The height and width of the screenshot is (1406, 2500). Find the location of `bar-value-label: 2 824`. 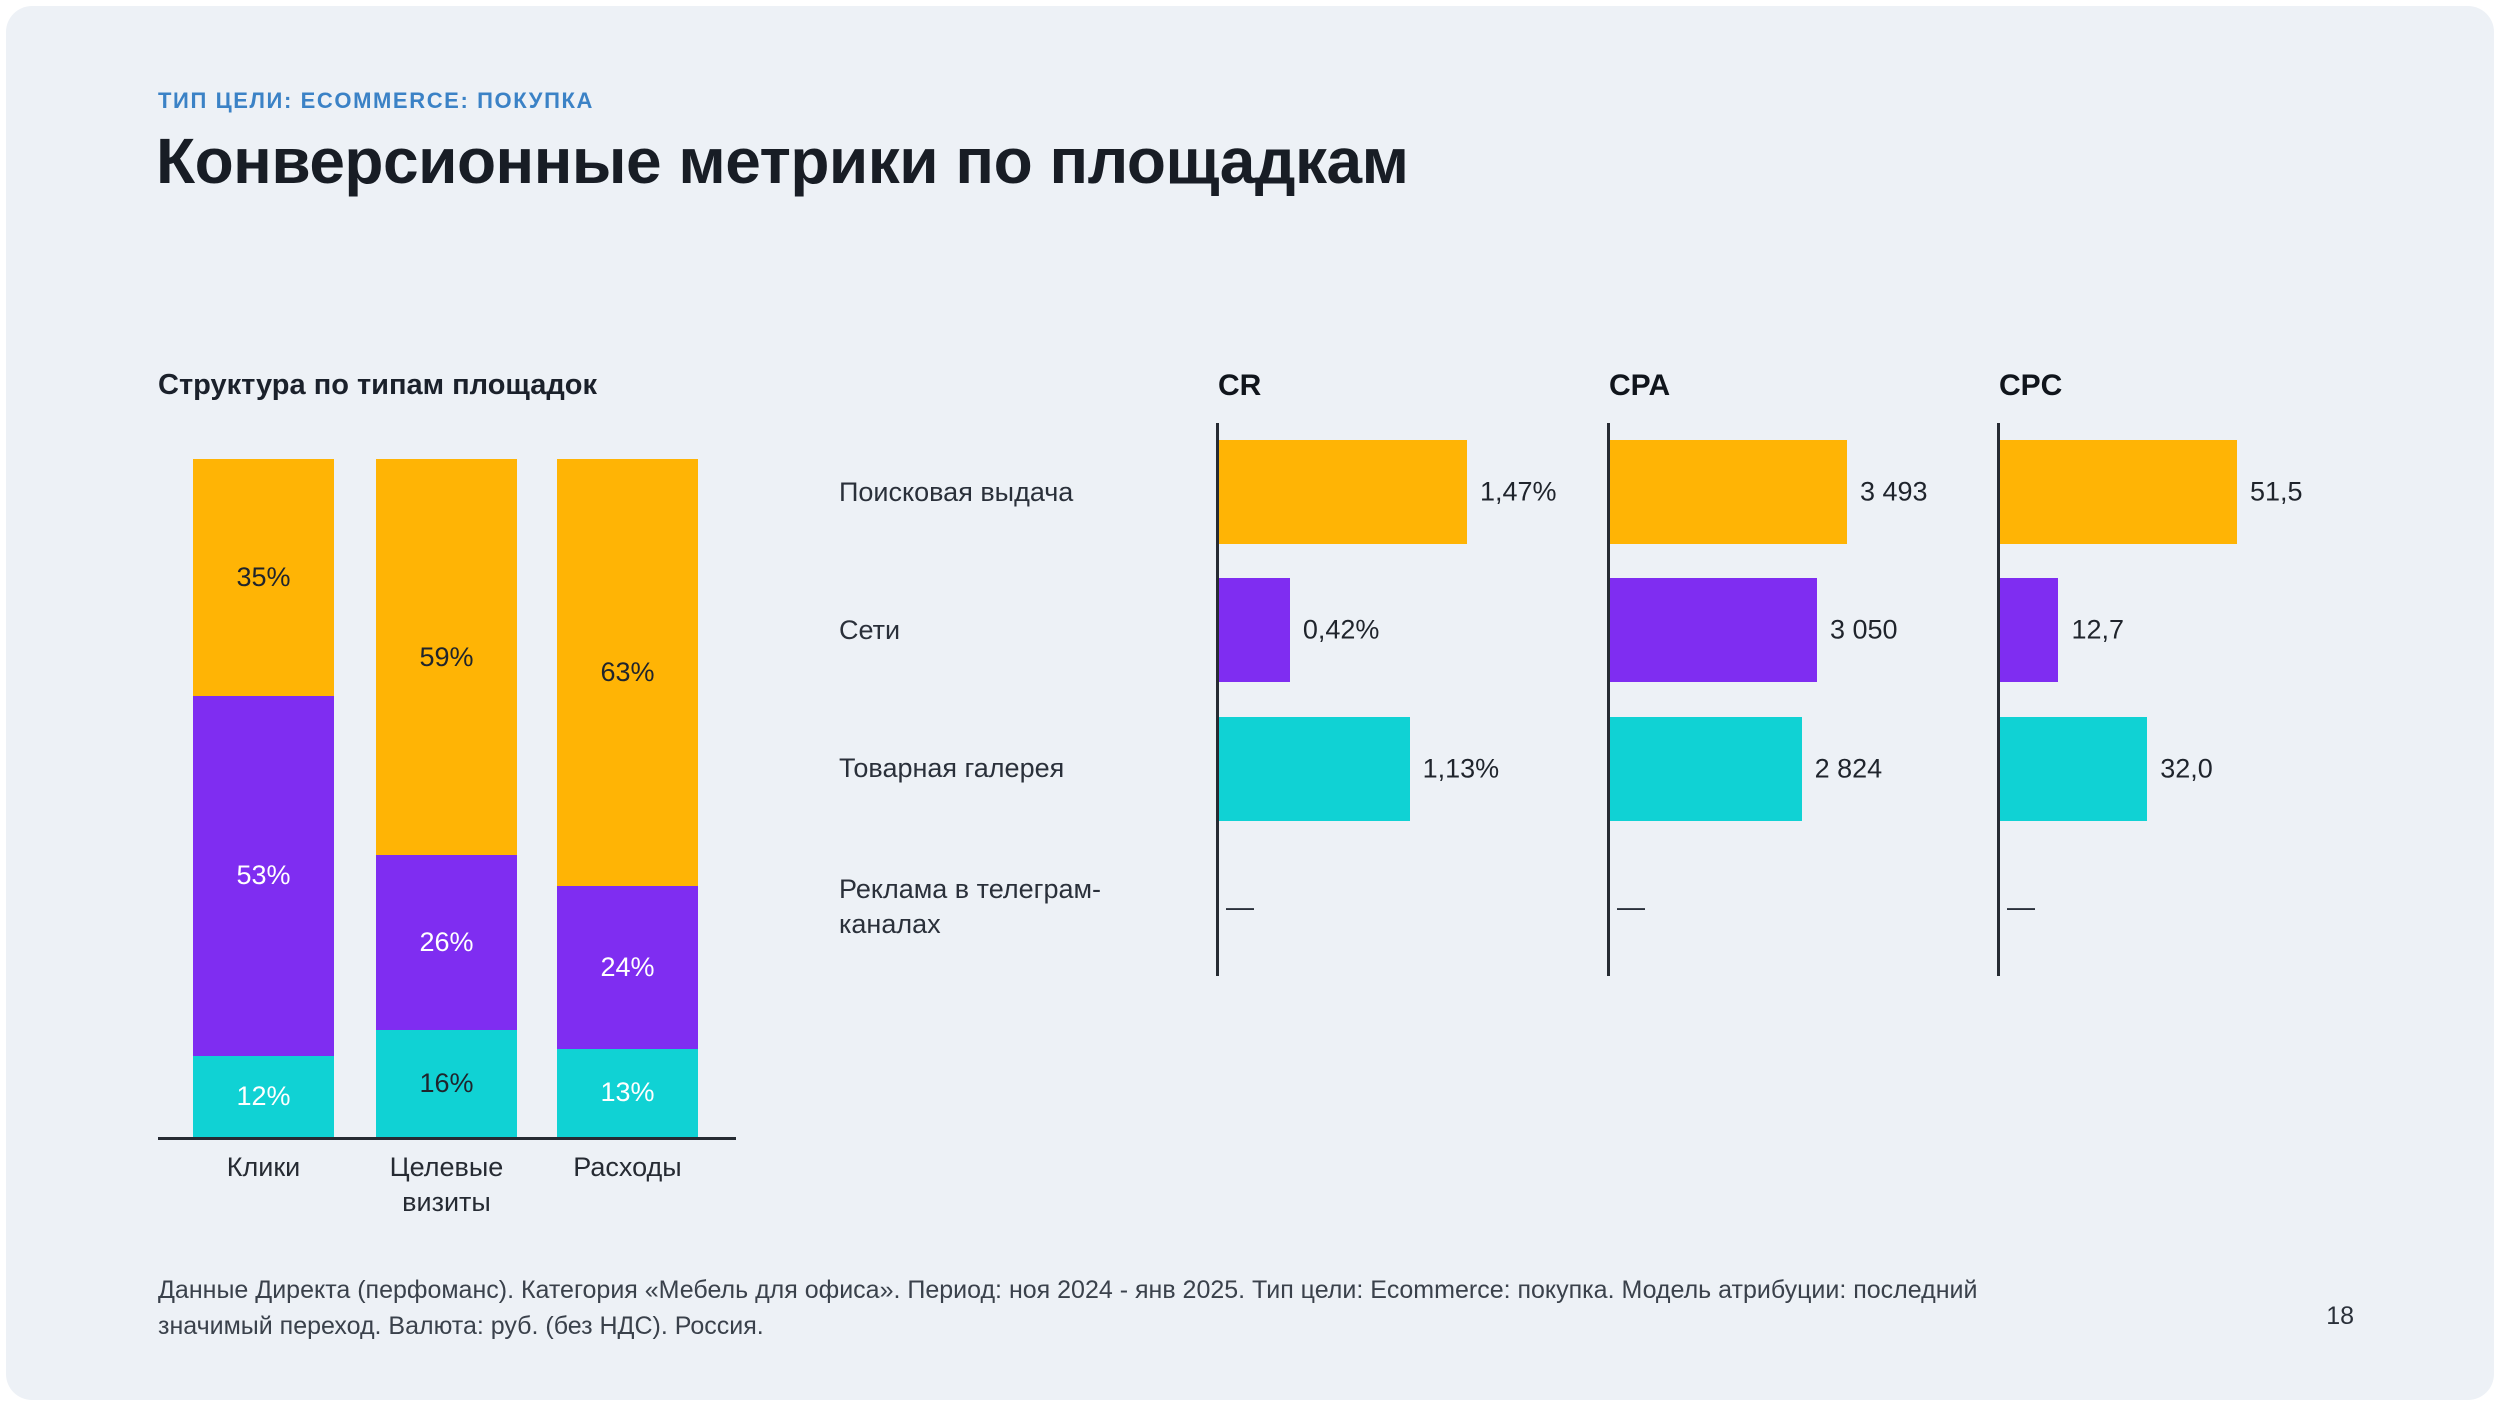

bar-value-label: 2 824 is located at coordinates (1848, 768).